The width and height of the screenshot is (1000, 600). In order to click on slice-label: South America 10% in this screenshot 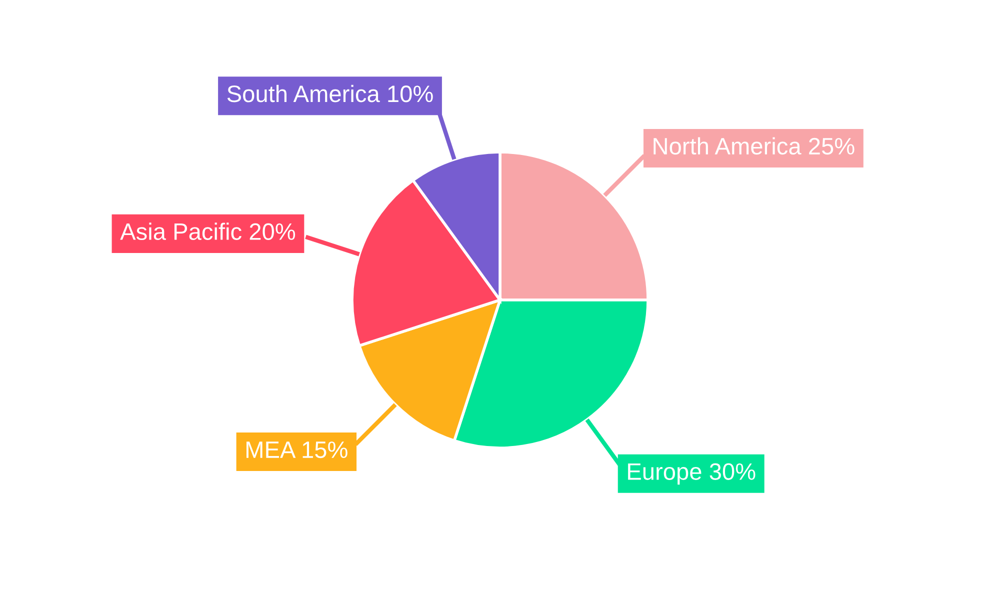, I will do `click(330, 93)`.